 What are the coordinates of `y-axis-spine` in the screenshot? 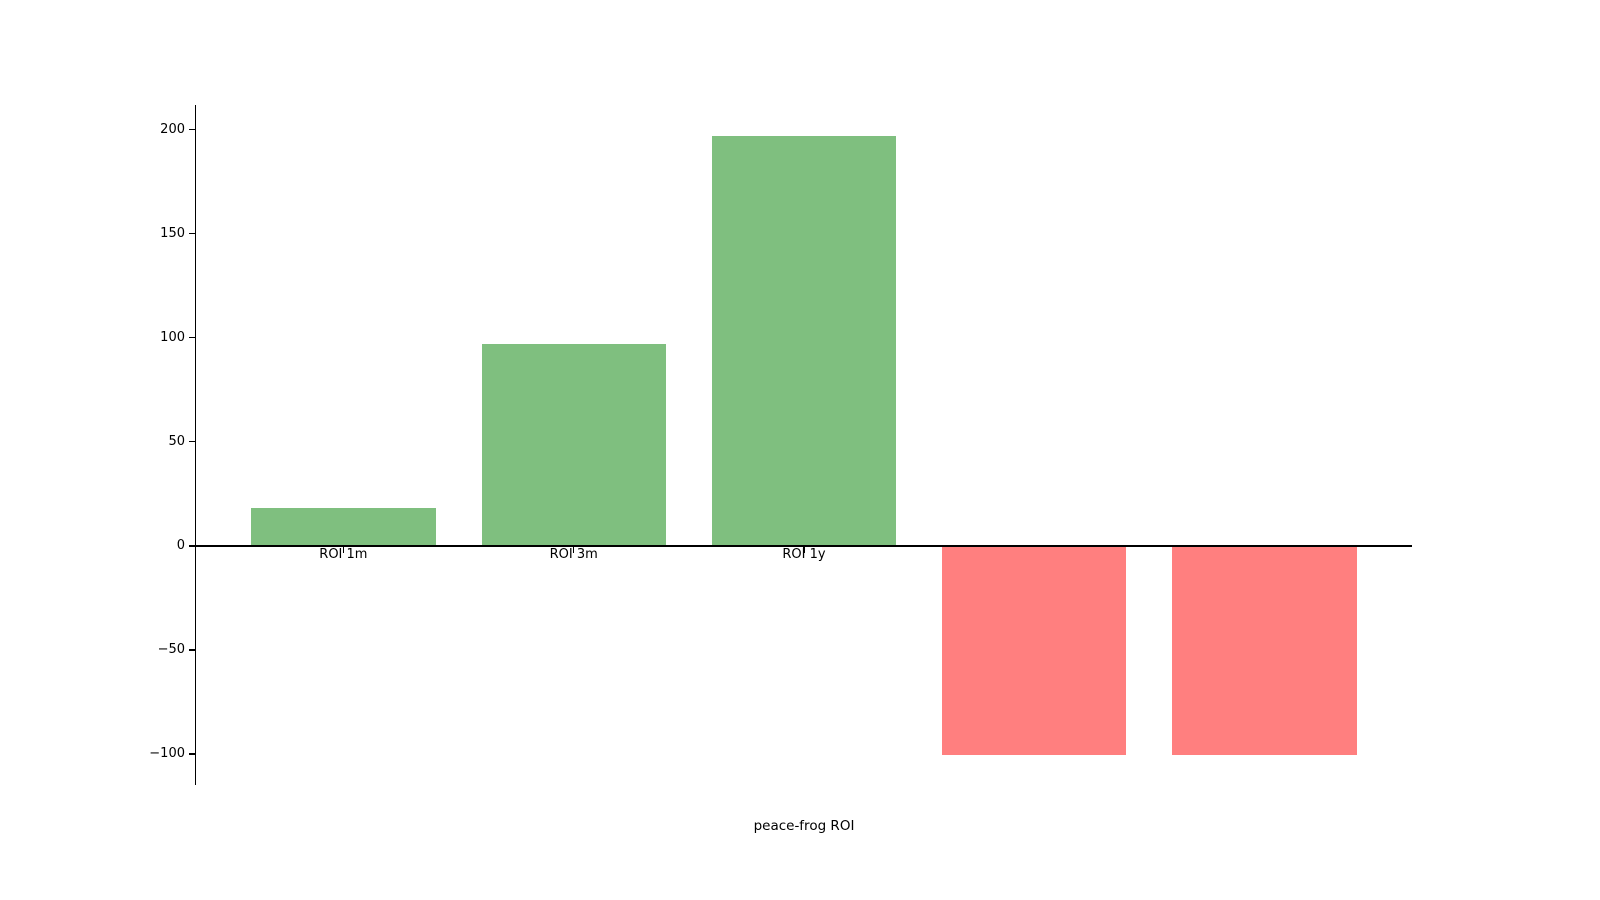 It's located at (195, 445).